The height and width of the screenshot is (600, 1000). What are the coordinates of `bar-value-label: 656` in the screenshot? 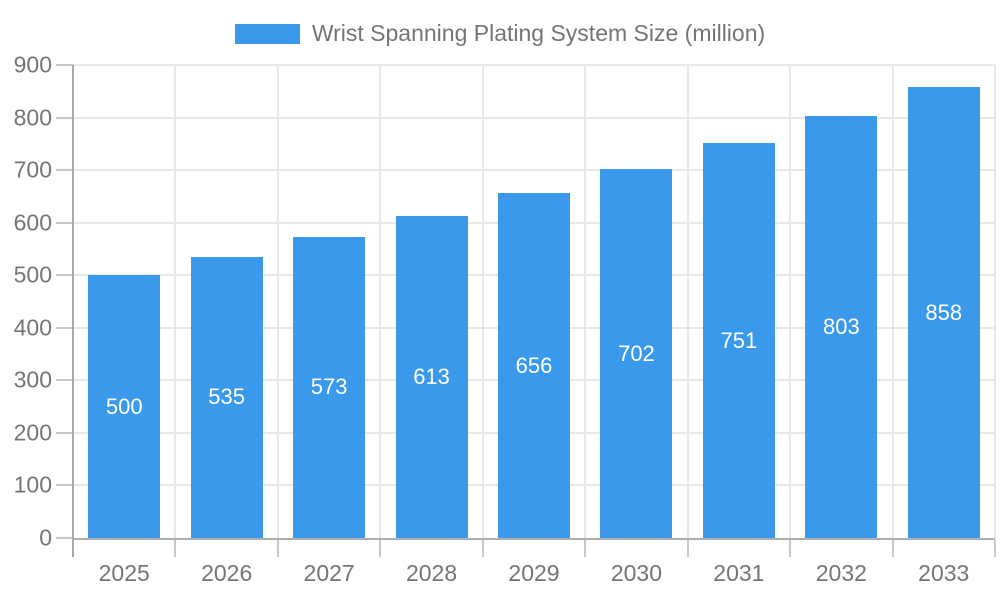 It's located at (534, 365).